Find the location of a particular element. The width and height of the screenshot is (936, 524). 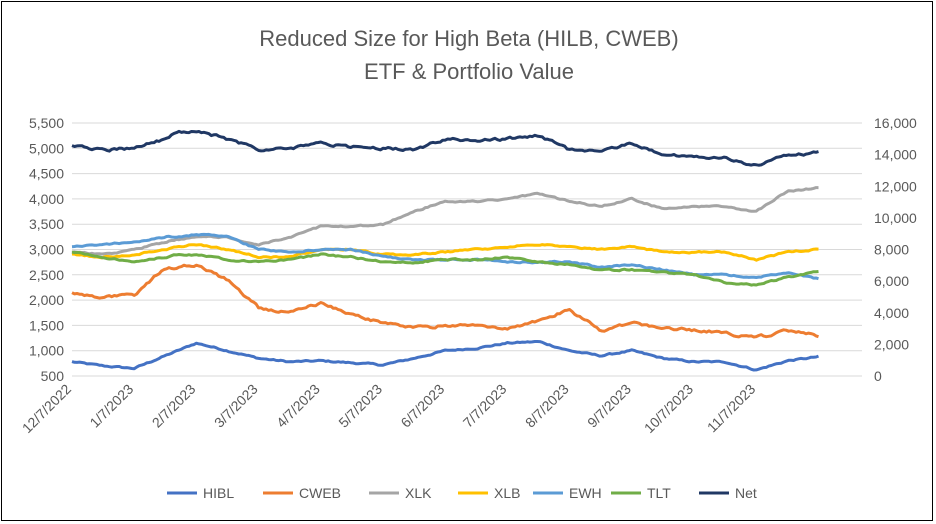

y-left-tick-label: 5,500 is located at coordinates (46, 123).